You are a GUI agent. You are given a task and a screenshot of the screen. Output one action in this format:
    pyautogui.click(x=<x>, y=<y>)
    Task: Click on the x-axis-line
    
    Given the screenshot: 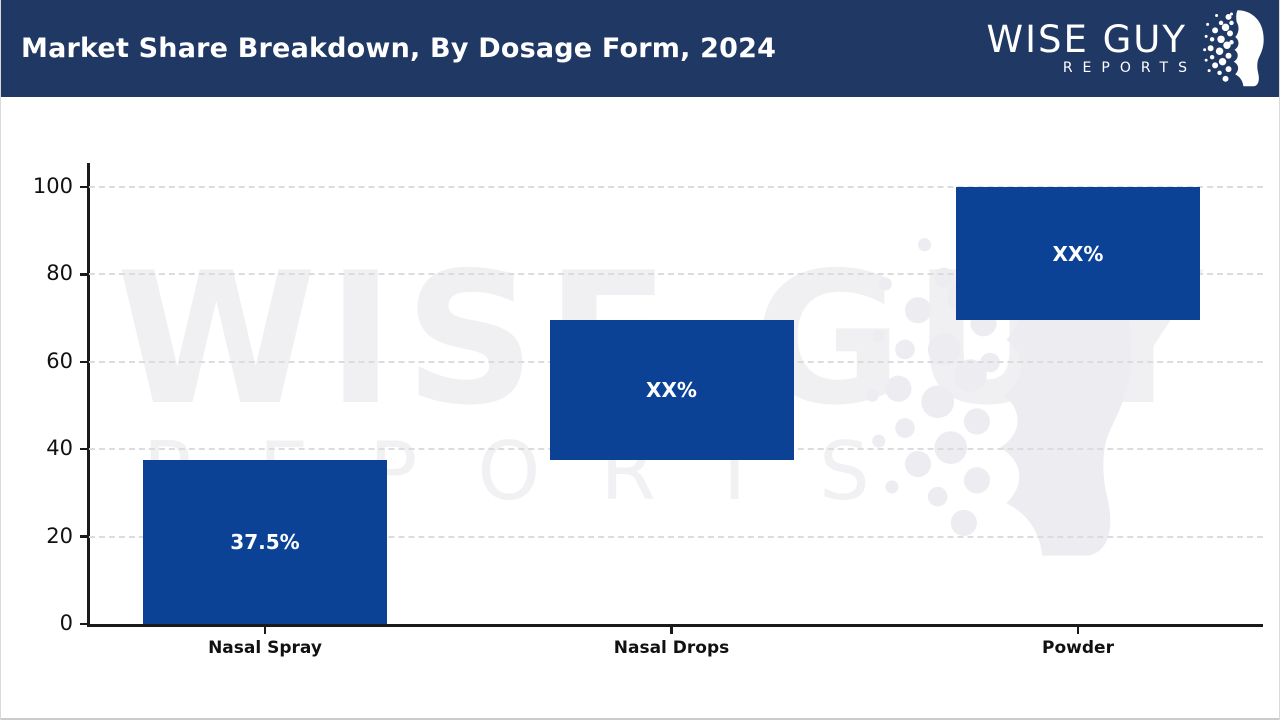 What is the action you would take?
    pyautogui.click(x=675, y=625)
    